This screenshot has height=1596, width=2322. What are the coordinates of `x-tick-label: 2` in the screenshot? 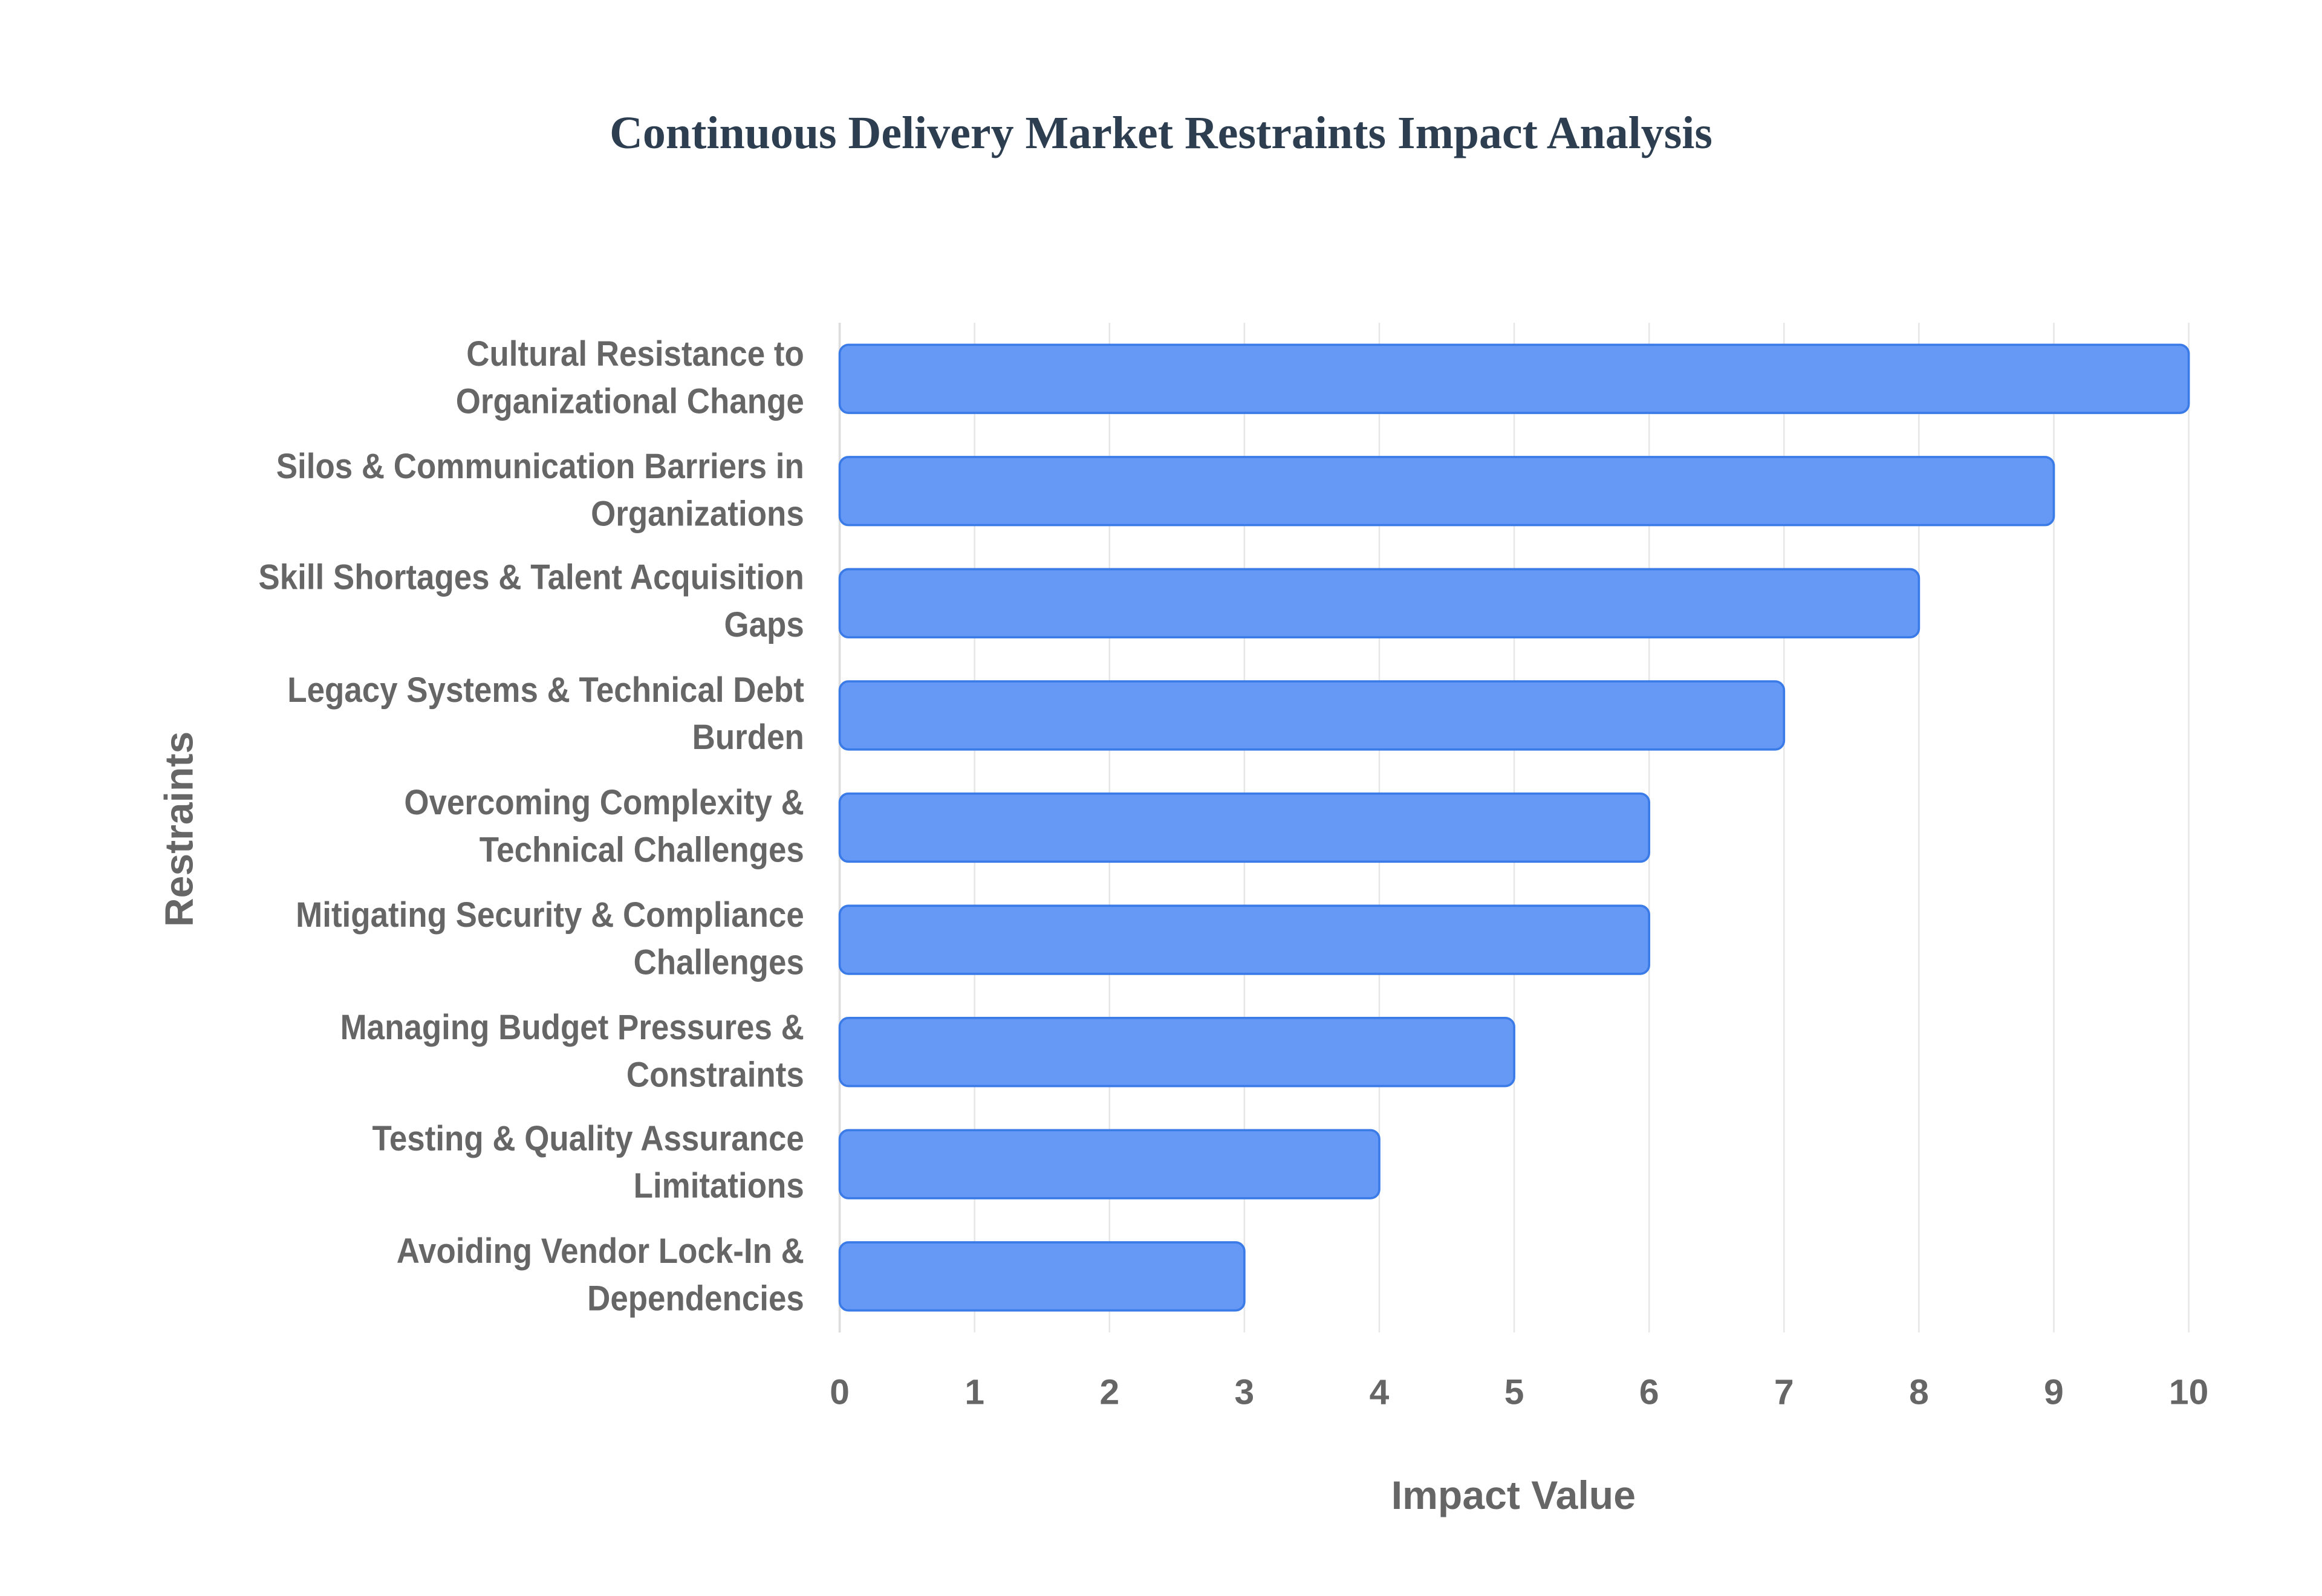 It's located at (1109, 1392).